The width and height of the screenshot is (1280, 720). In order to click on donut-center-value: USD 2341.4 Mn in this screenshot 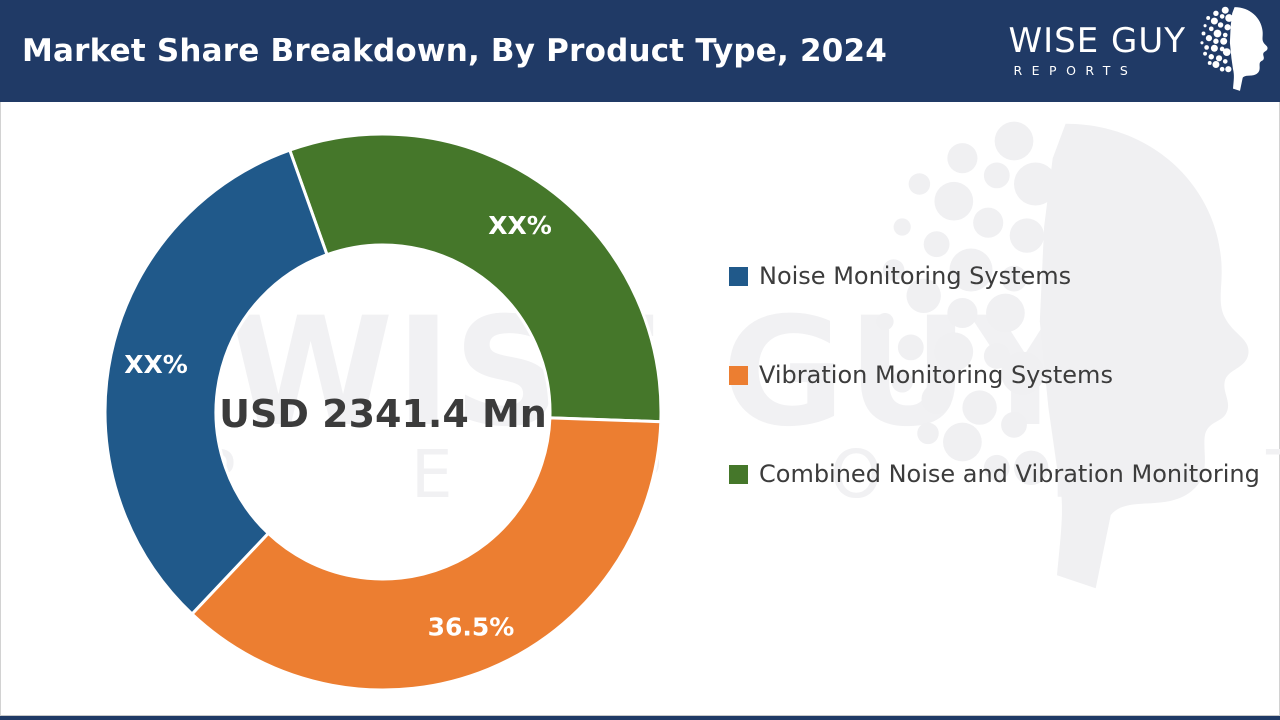, I will do `click(383, 414)`.